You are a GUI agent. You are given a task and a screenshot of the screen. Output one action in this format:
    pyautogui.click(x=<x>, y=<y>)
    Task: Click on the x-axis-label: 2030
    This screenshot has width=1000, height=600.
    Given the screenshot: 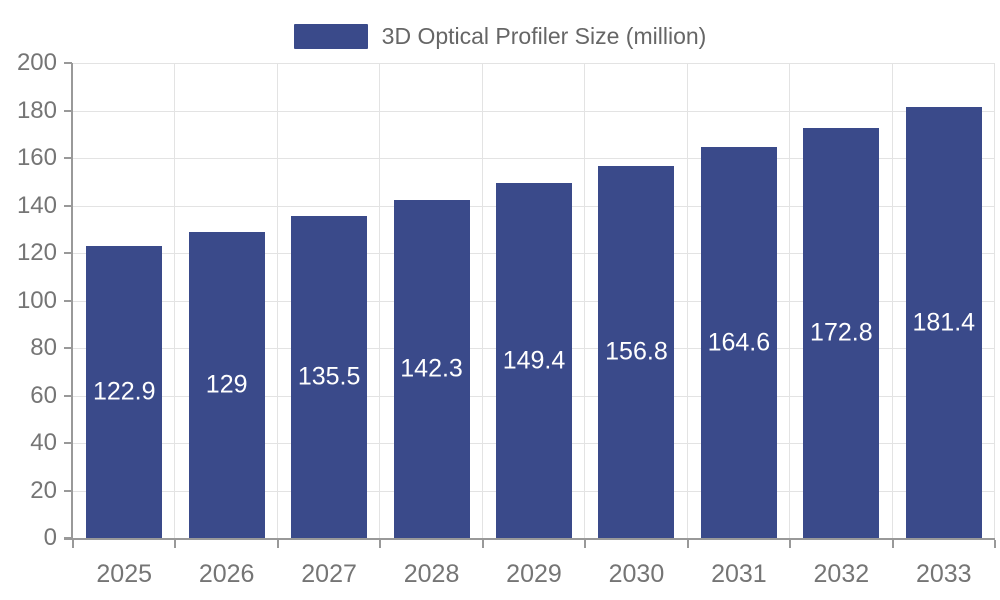 What is the action you would take?
    pyautogui.click(x=636, y=574)
    